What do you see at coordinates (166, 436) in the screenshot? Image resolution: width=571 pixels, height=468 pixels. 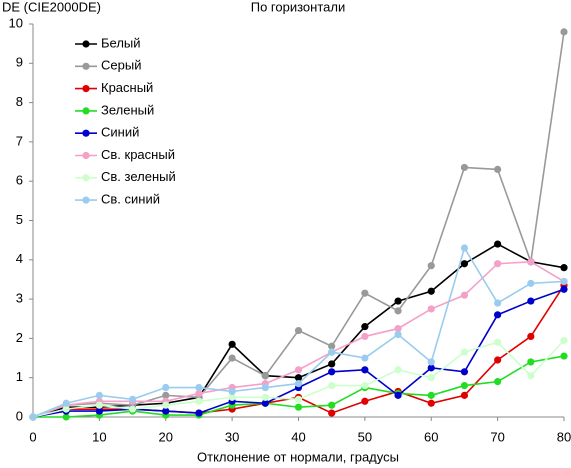 I see `x-tick-label: 20` at bounding box center [166, 436].